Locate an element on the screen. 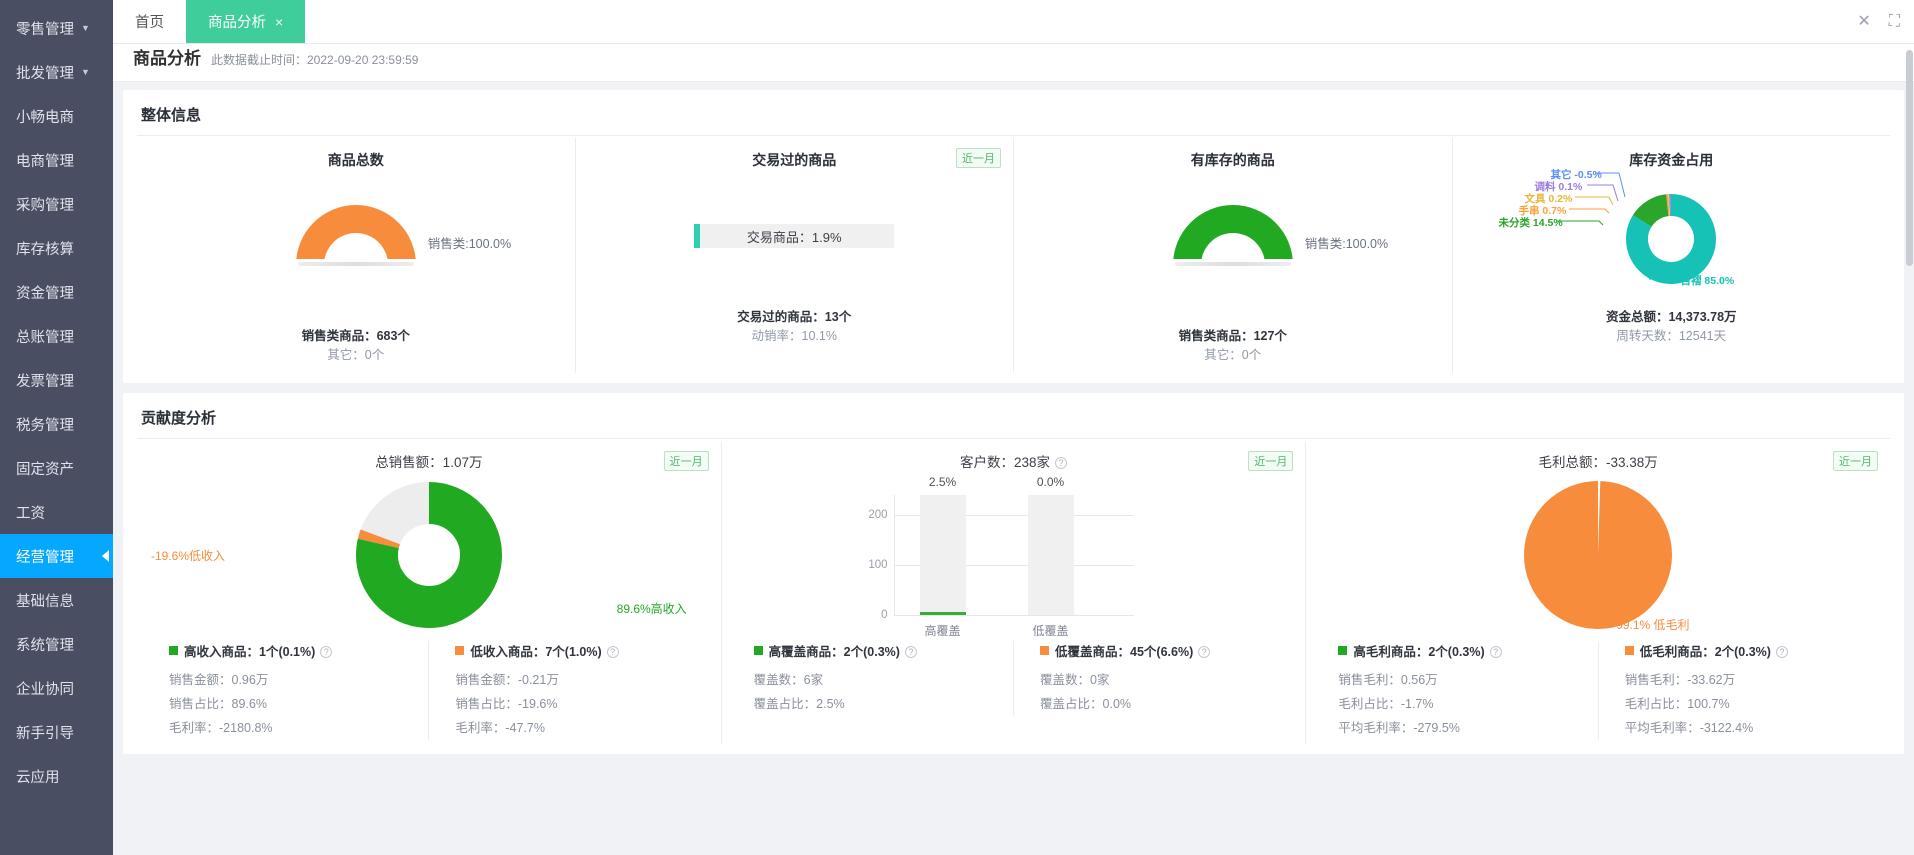 The height and width of the screenshot is (855, 1914). contribution-heading-text: 毛利总额：-33.38万 is located at coordinates (1598, 462).